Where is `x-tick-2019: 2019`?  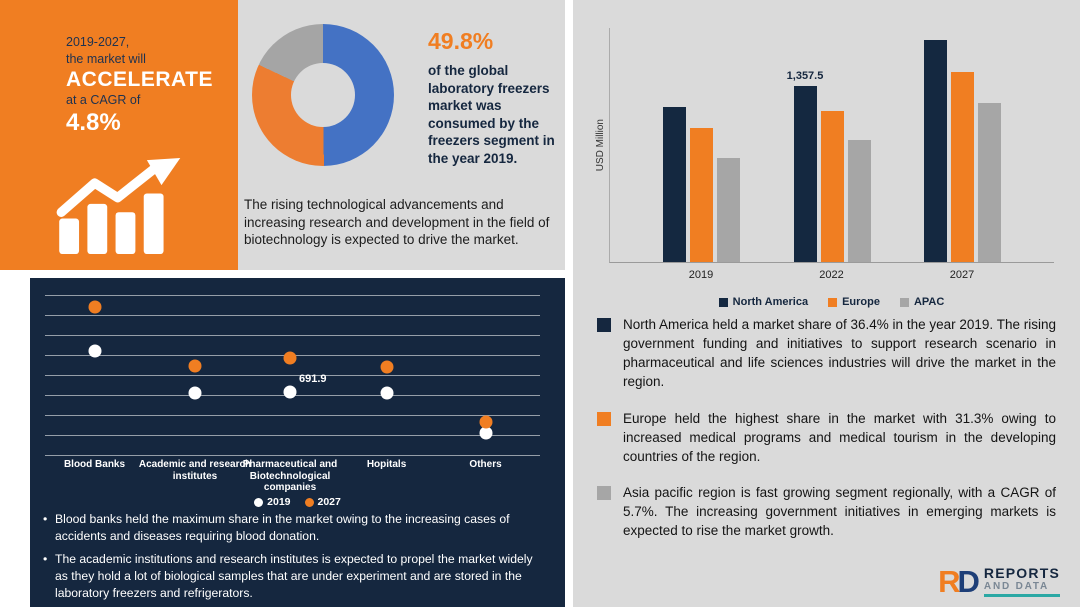 x-tick-2019: 2019 is located at coordinates (701, 275).